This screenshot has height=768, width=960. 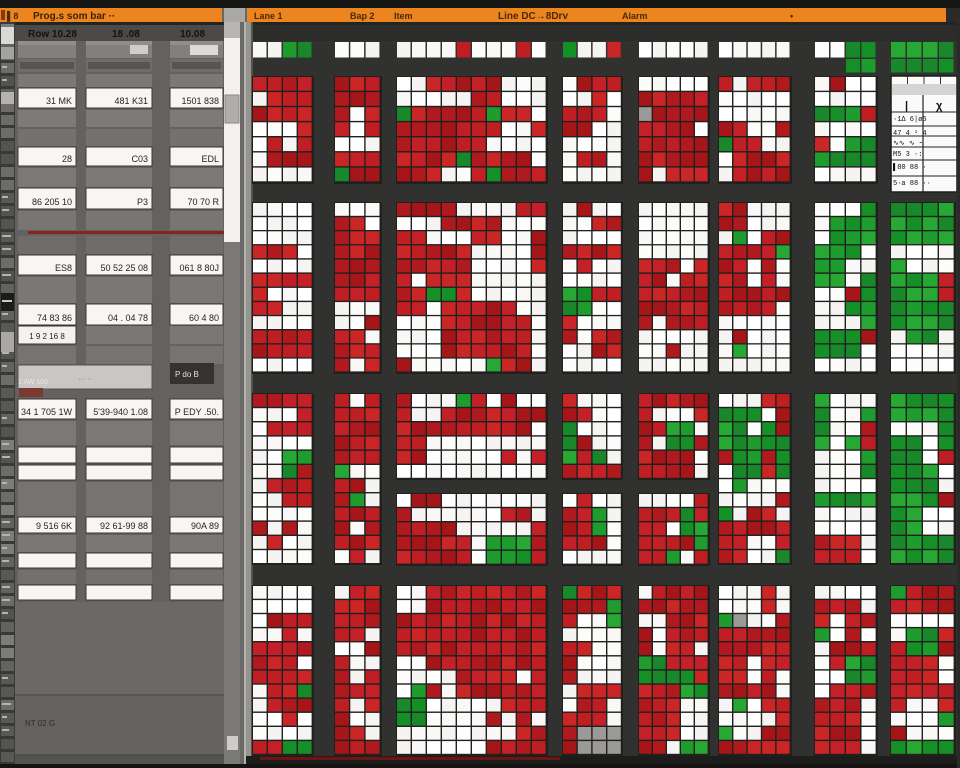 What do you see at coordinates (59, 101) in the screenshot?
I see `svg-text: 31 MK` at bounding box center [59, 101].